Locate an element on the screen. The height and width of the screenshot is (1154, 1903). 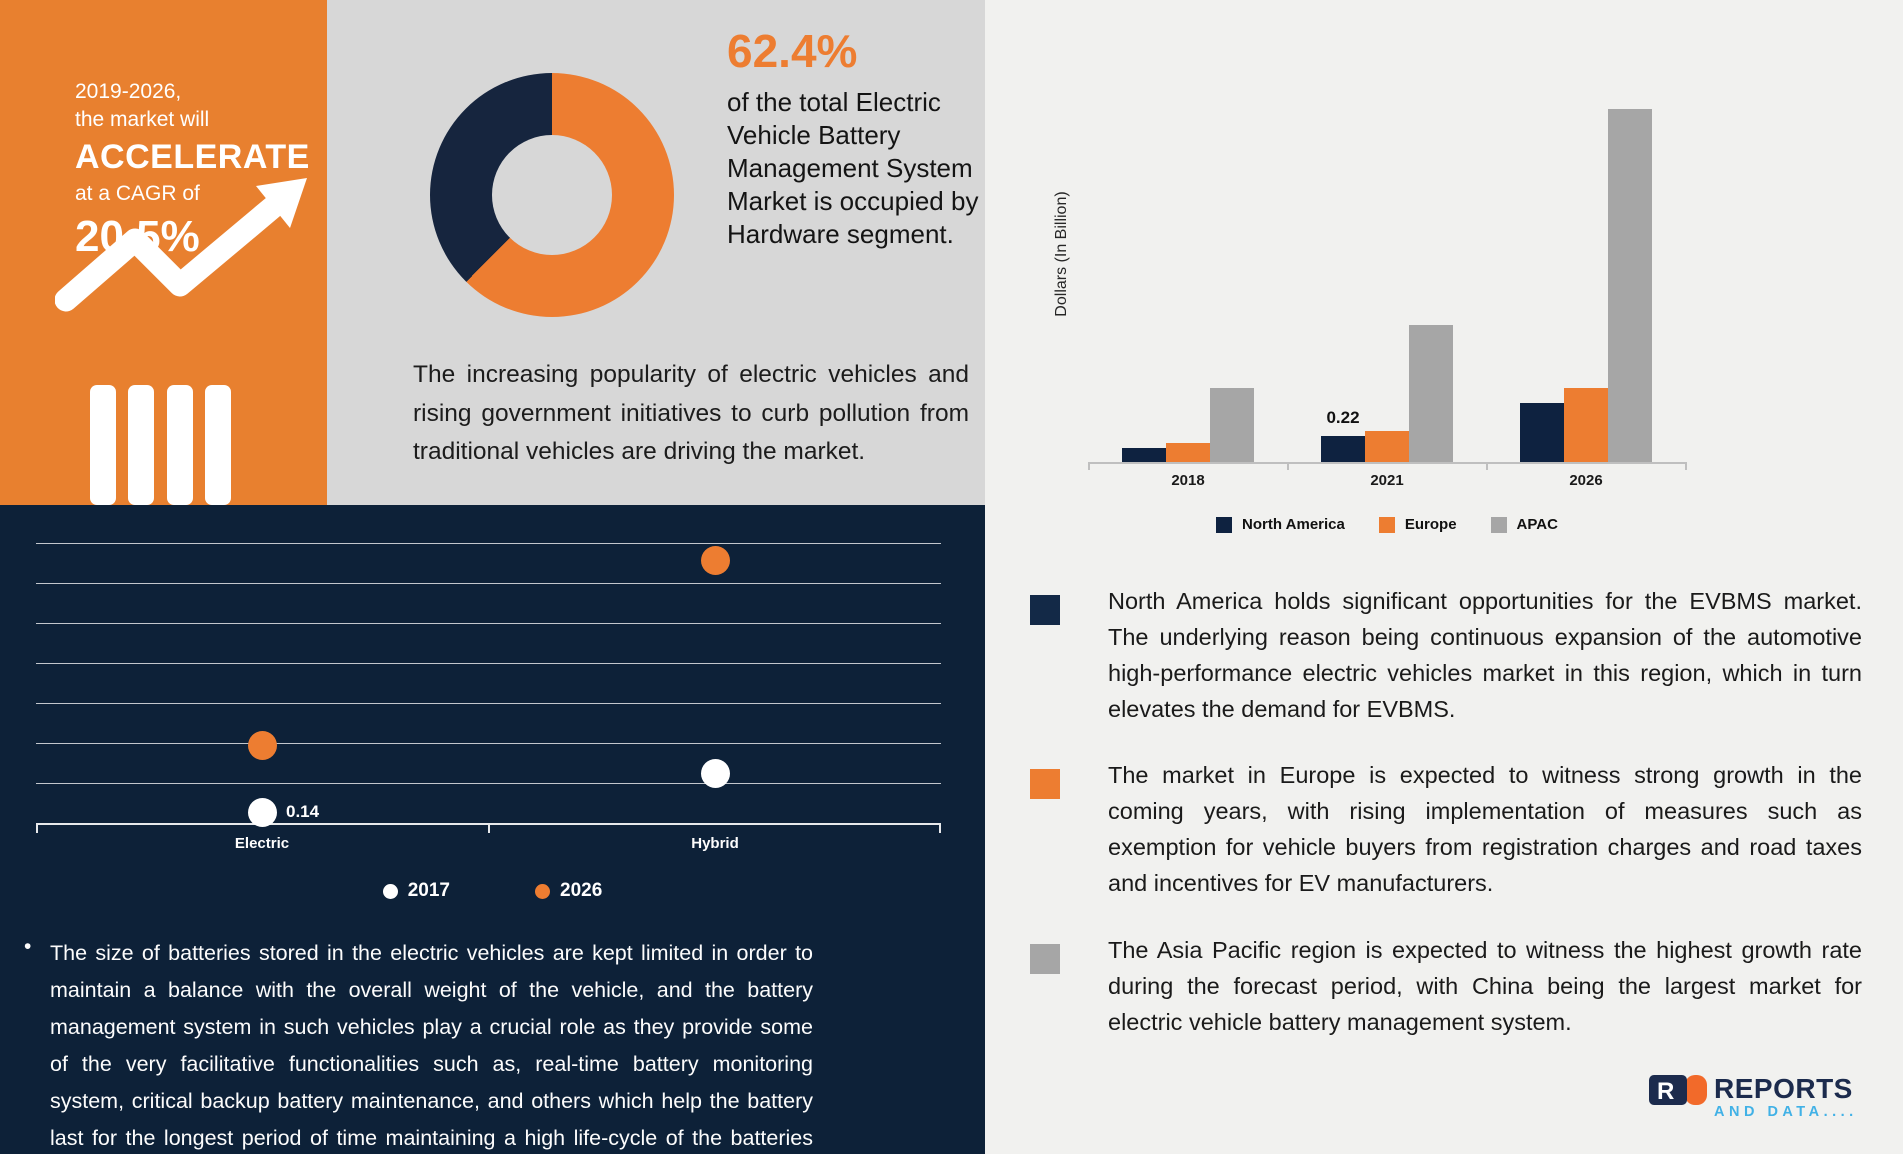
data-point-hybrid-2017 is located at coordinates (715, 774).